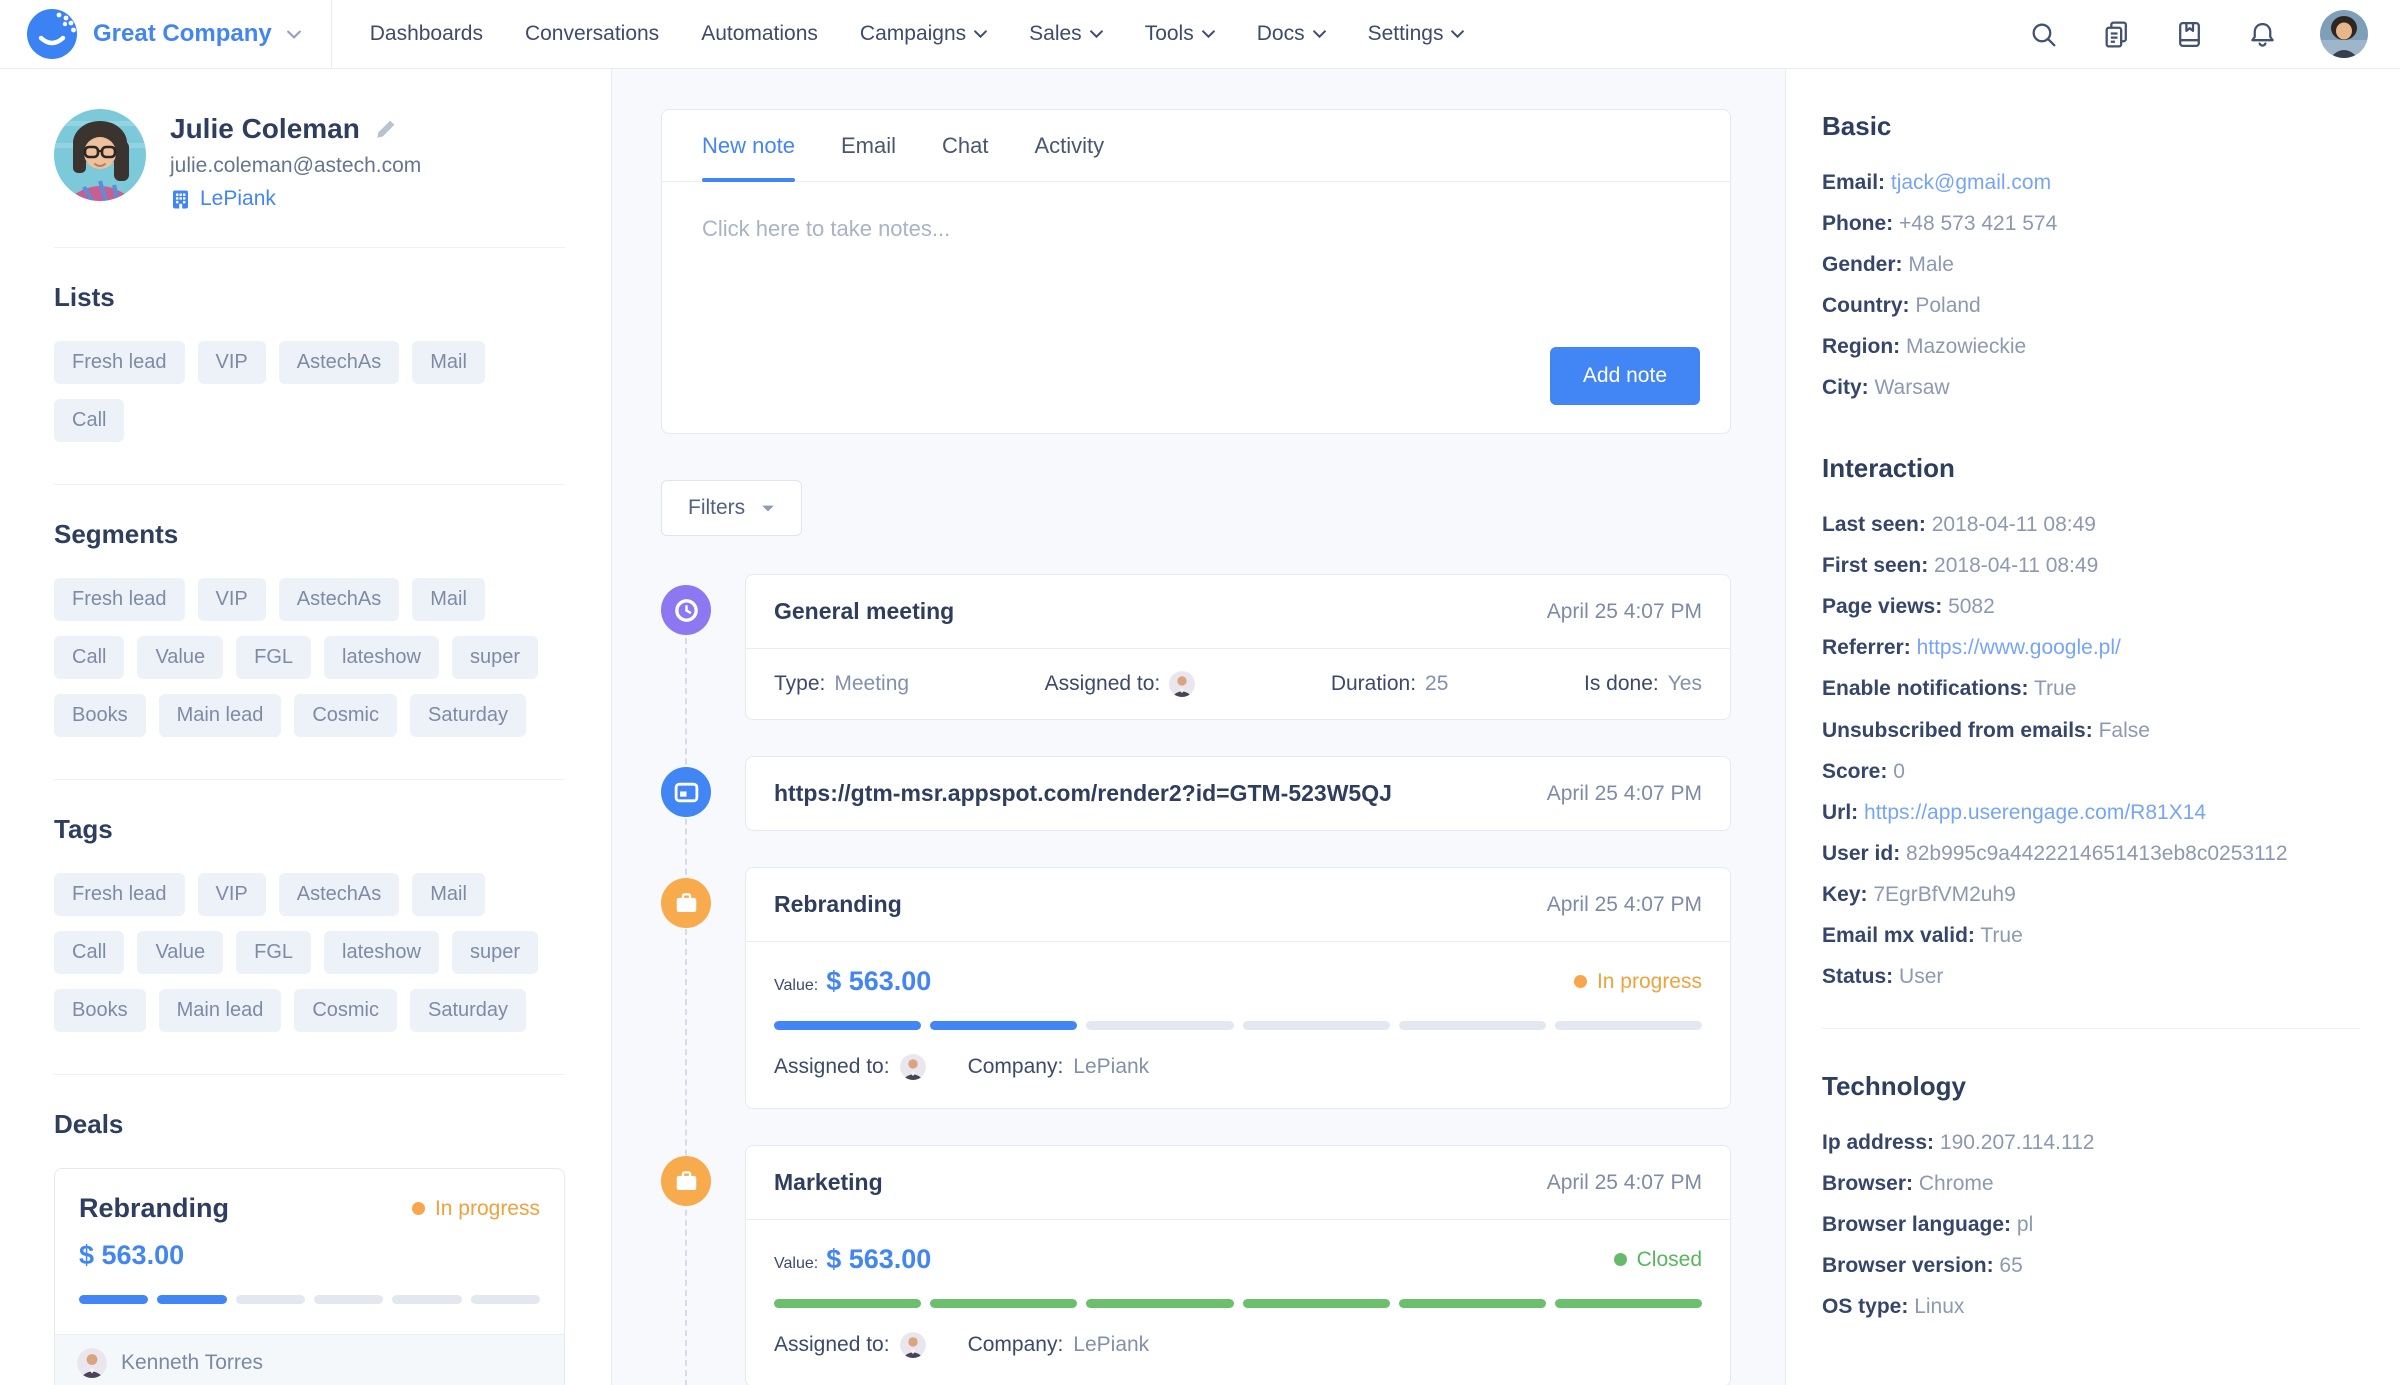  I want to click on detail-link-value: https://www.google.pl/, so click(2018, 648).